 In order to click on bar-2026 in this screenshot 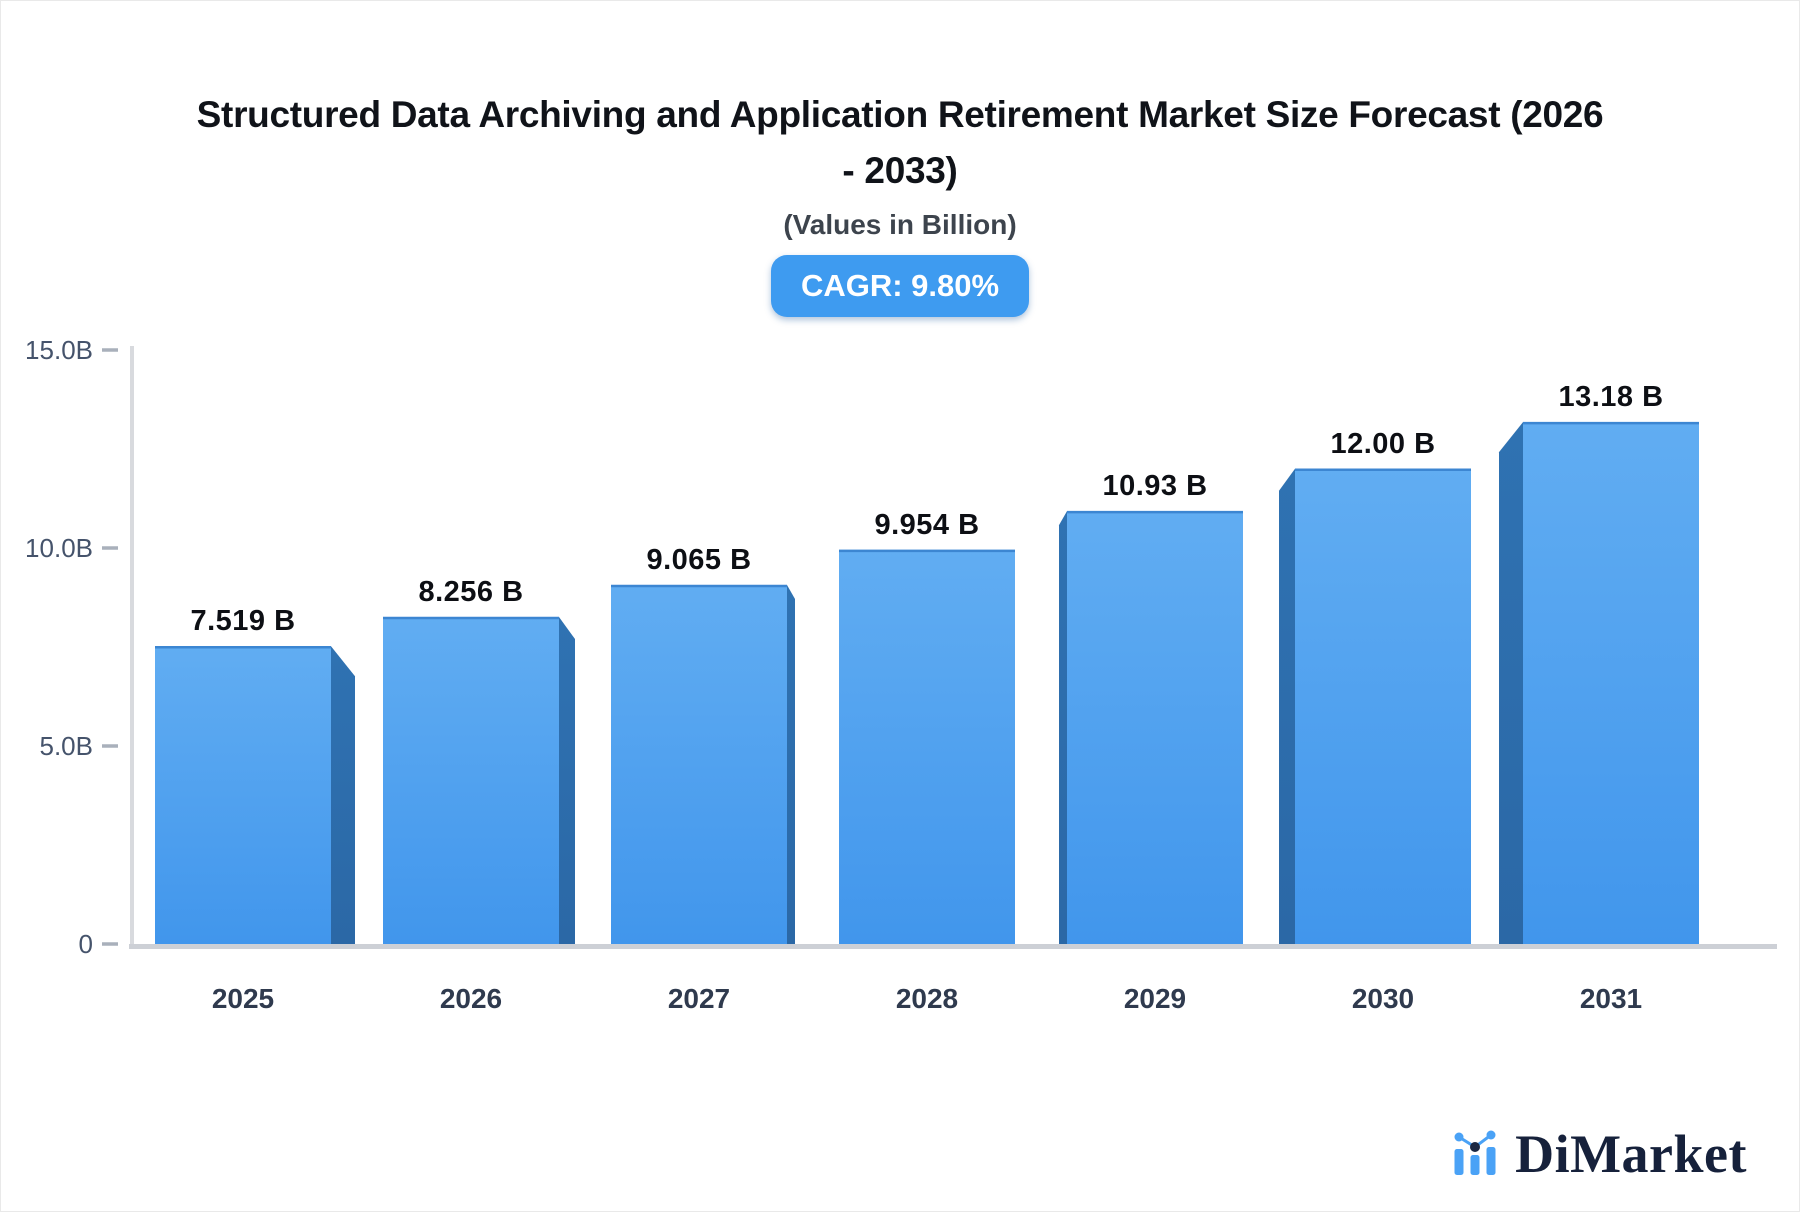, I will do `click(471, 780)`.